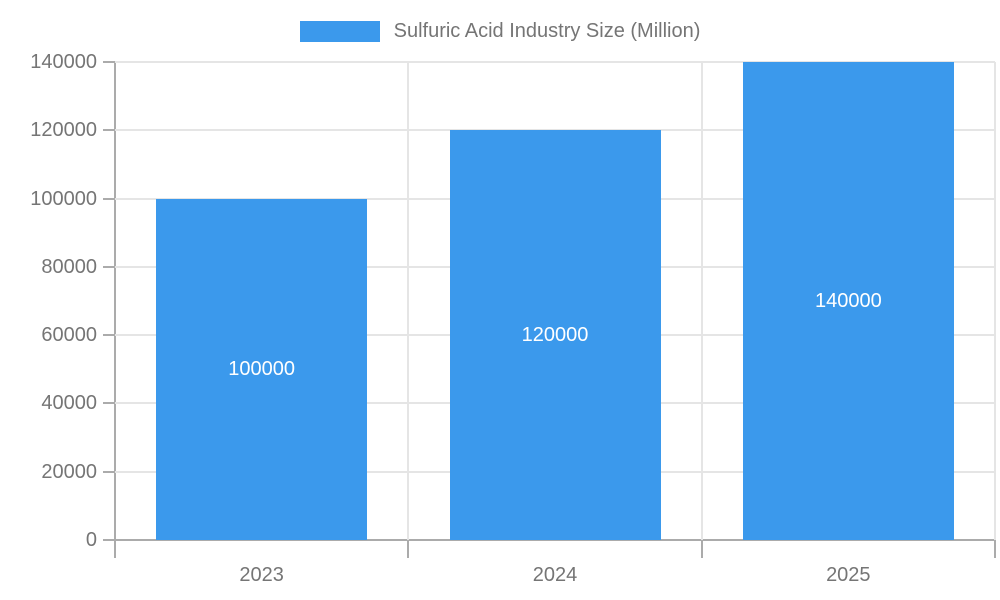 The height and width of the screenshot is (600, 1000). I want to click on y-tick-label: 60000, so click(69, 335).